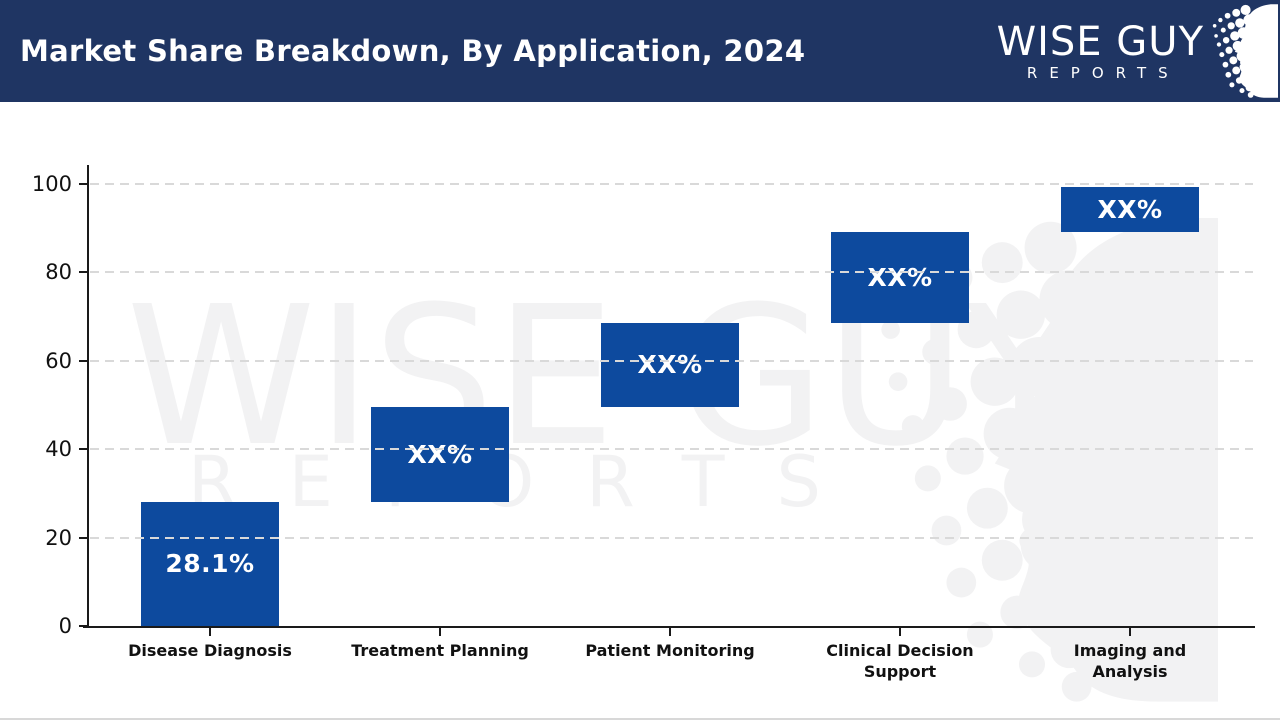  I want to click on x-tick-label: Patient Monitoring, so click(670, 650).